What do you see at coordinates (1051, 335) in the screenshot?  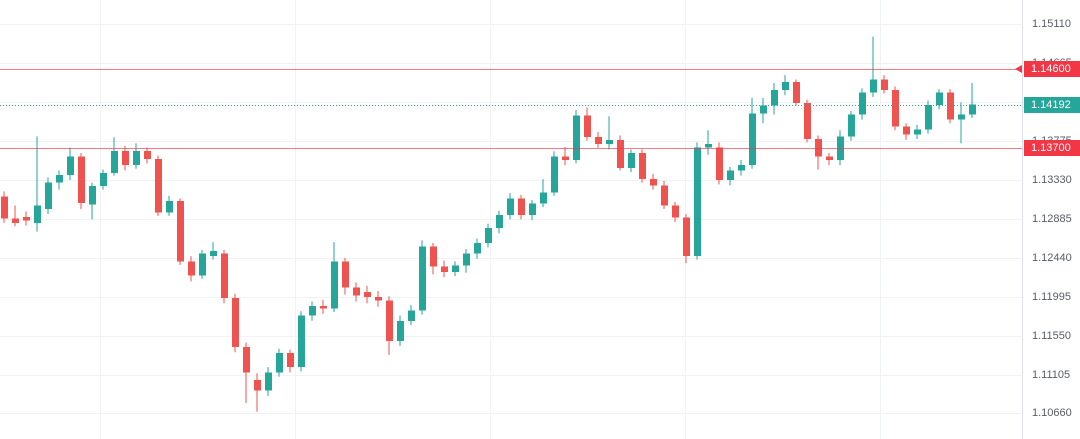 I see `y-axis-tick: 1.11550` at bounding box center [1051, 335].